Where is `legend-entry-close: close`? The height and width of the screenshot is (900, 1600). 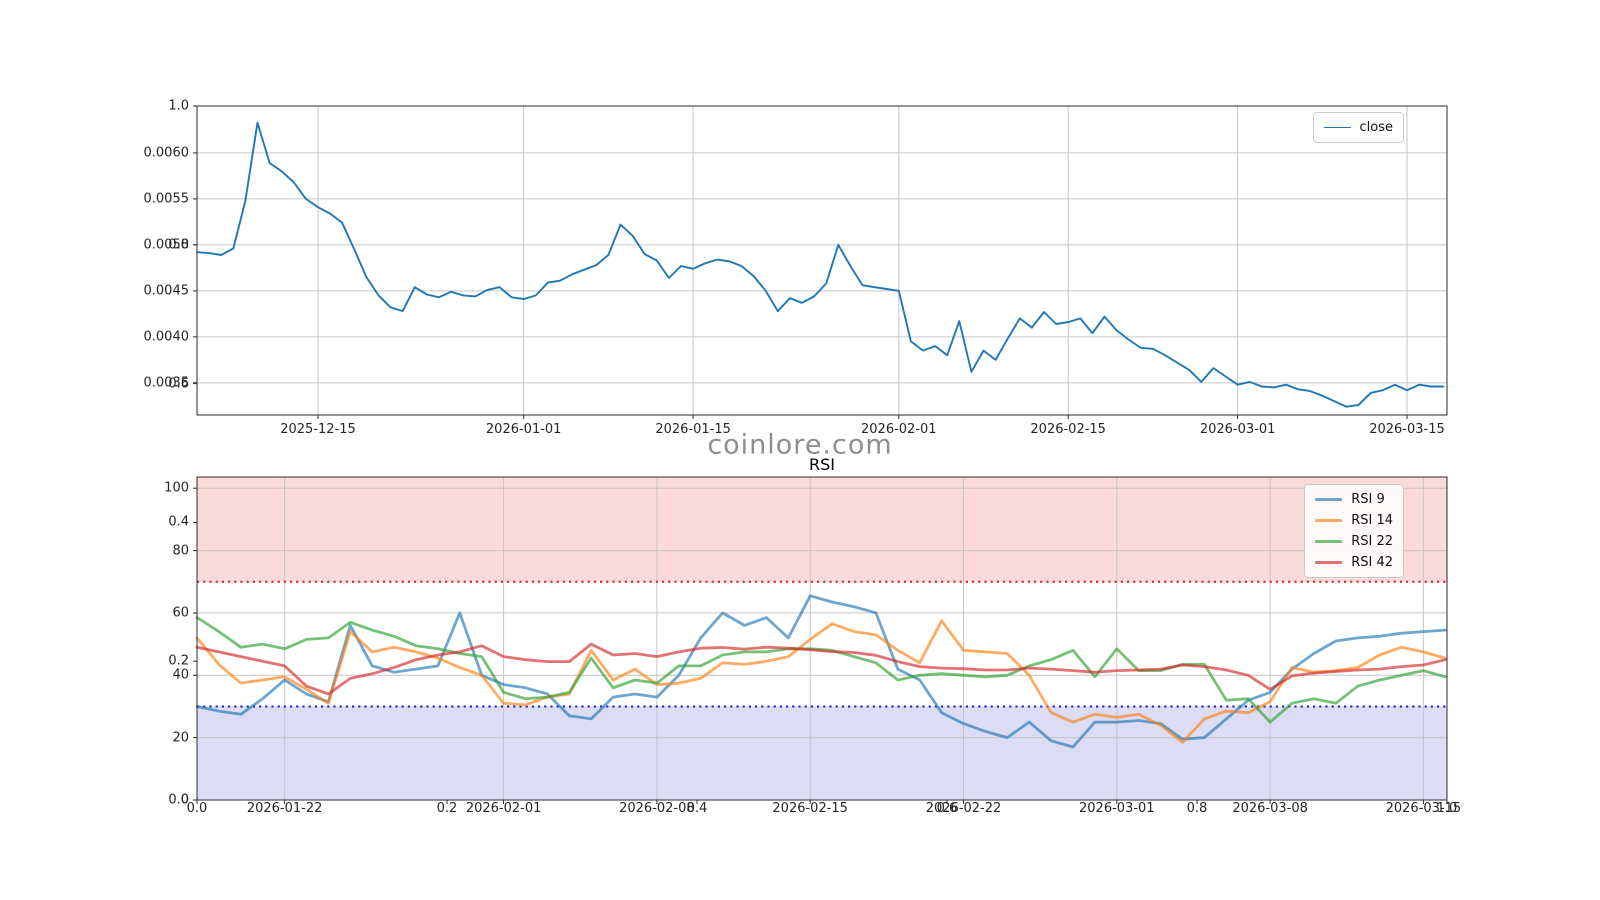 legend-entry-close: close is located at coordinates (1358, 127).